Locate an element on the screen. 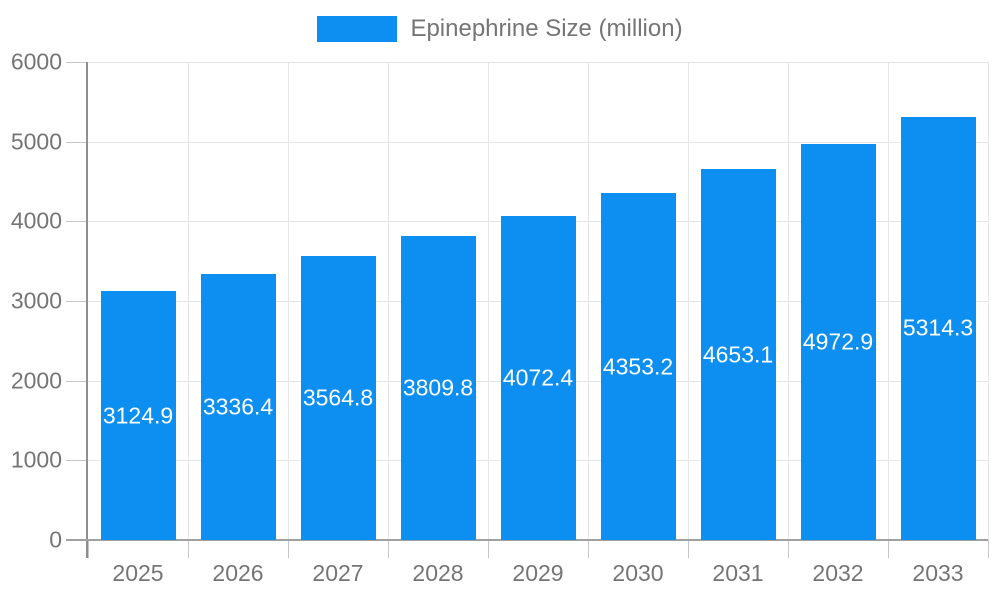  bar-value-label: 3124.9 is located at coordinates (138, 415).